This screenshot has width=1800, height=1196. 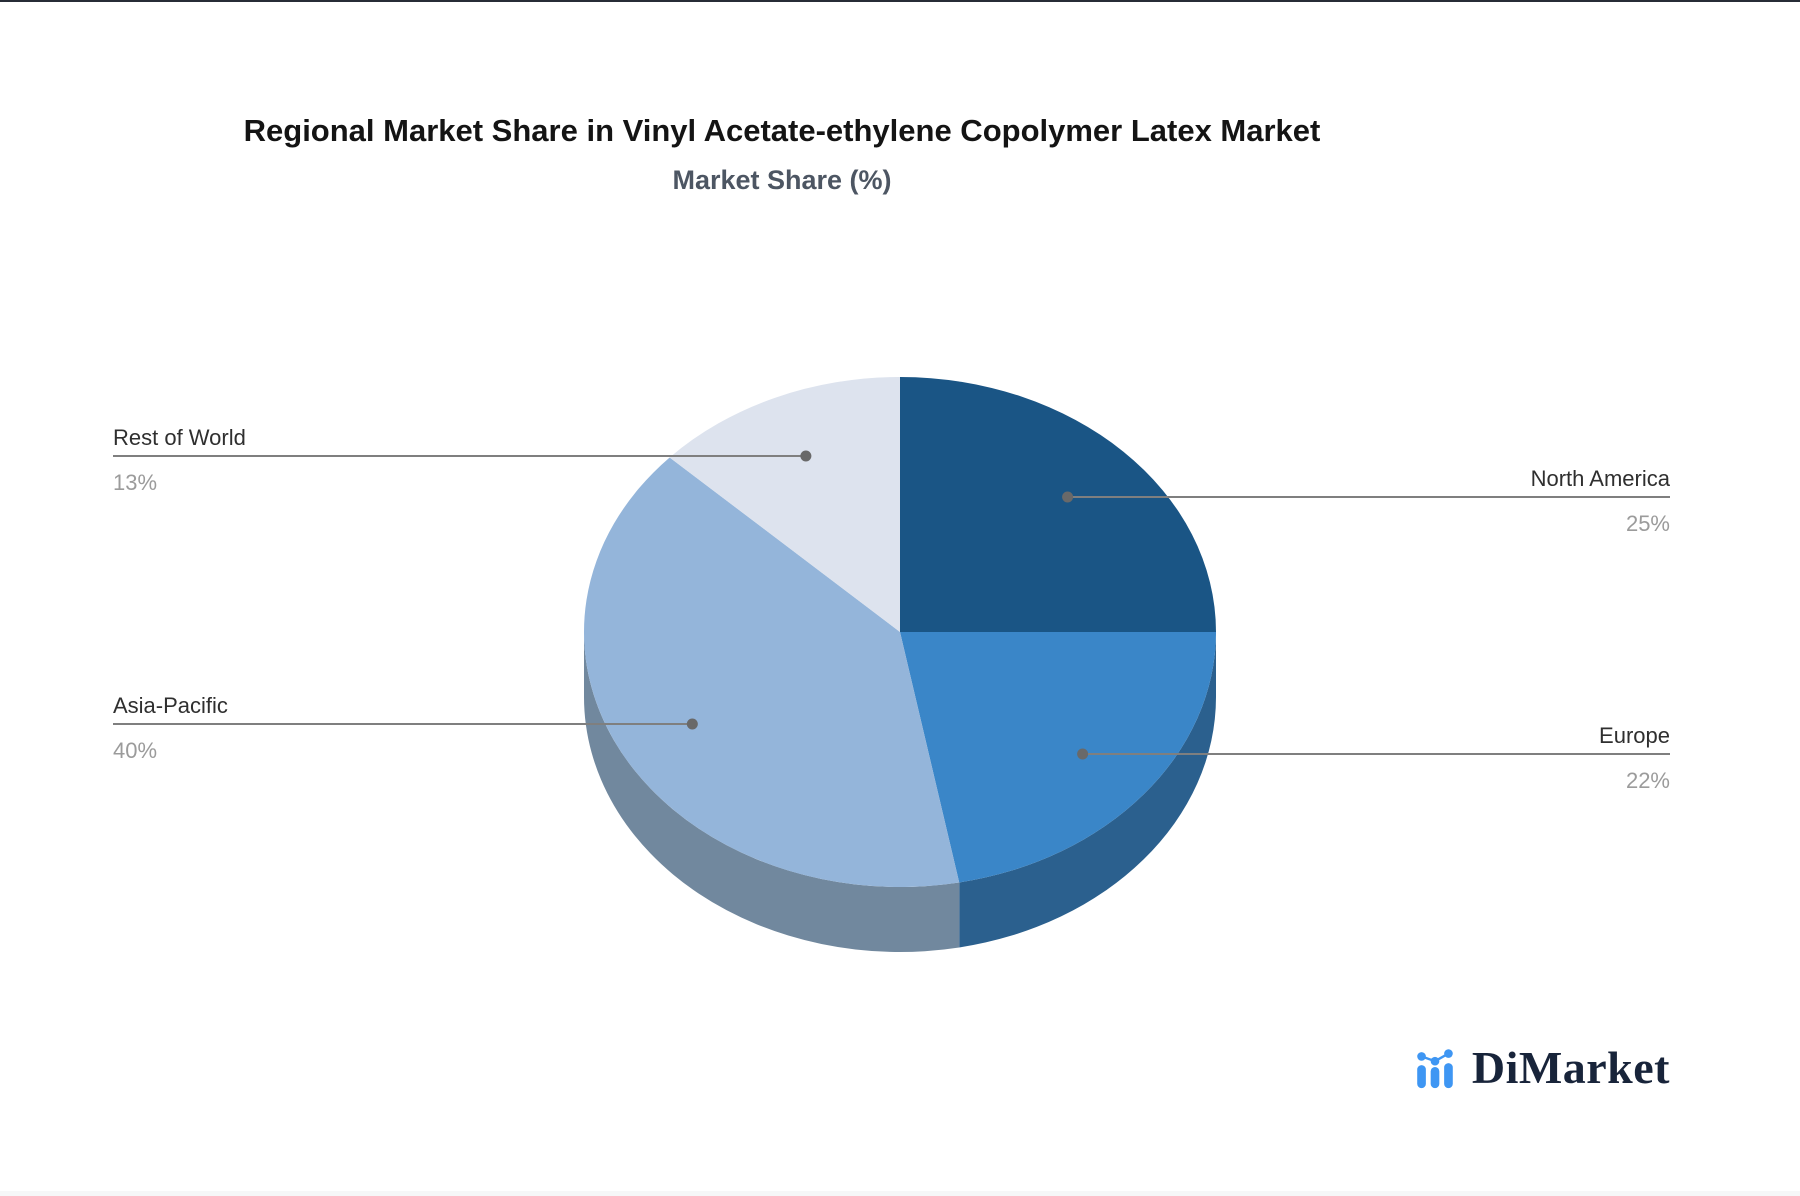 I want to click on slice-value-europe: 22%, so click(x=1648, y=780).